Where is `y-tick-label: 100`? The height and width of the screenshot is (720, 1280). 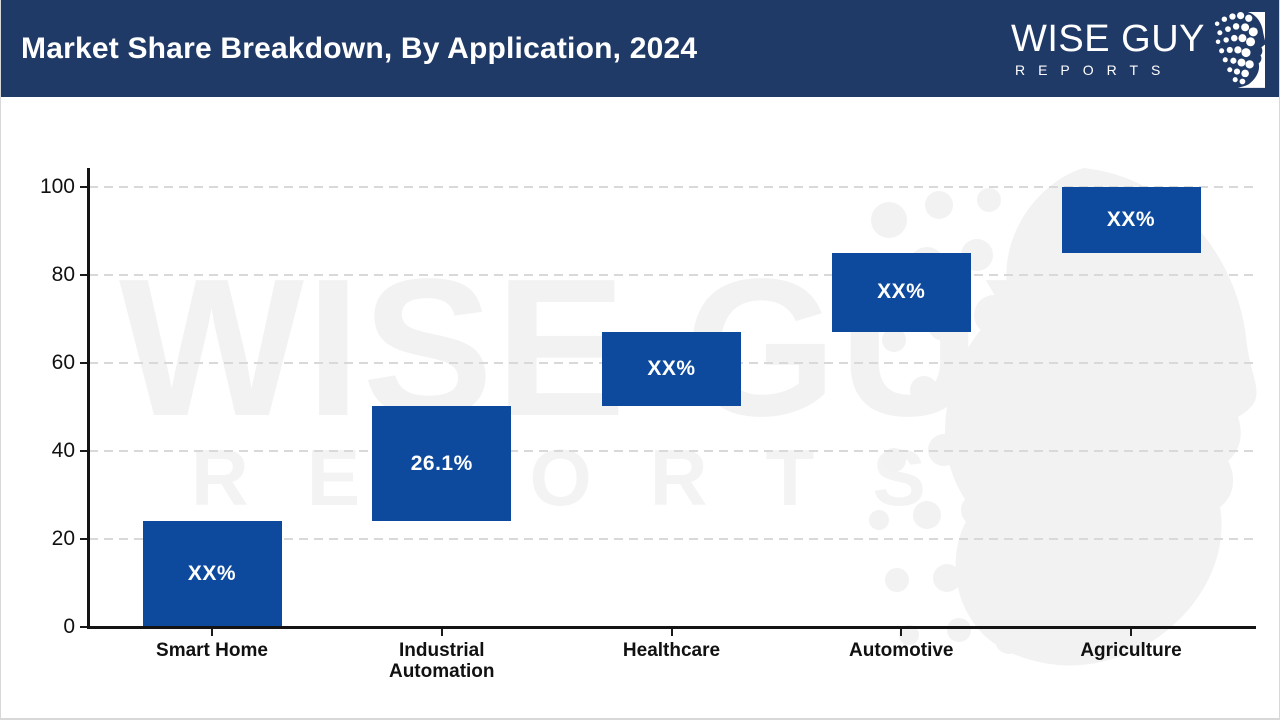
y-tick-label: 100 is located at coordinates (57, 186).